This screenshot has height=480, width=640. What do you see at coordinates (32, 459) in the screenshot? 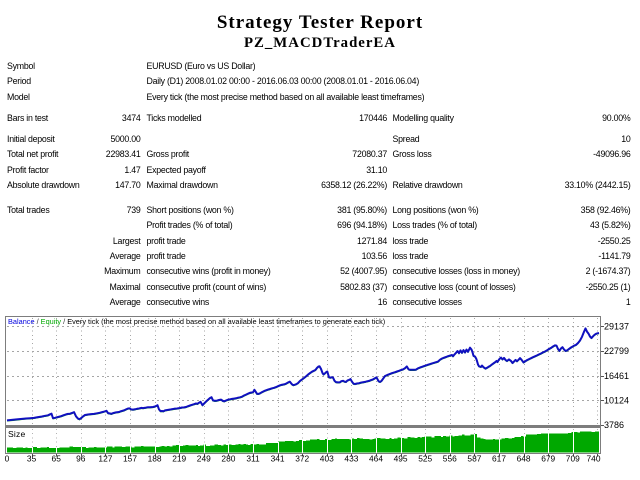
I see `svg-text: 35` at bounding box center [32, 459].